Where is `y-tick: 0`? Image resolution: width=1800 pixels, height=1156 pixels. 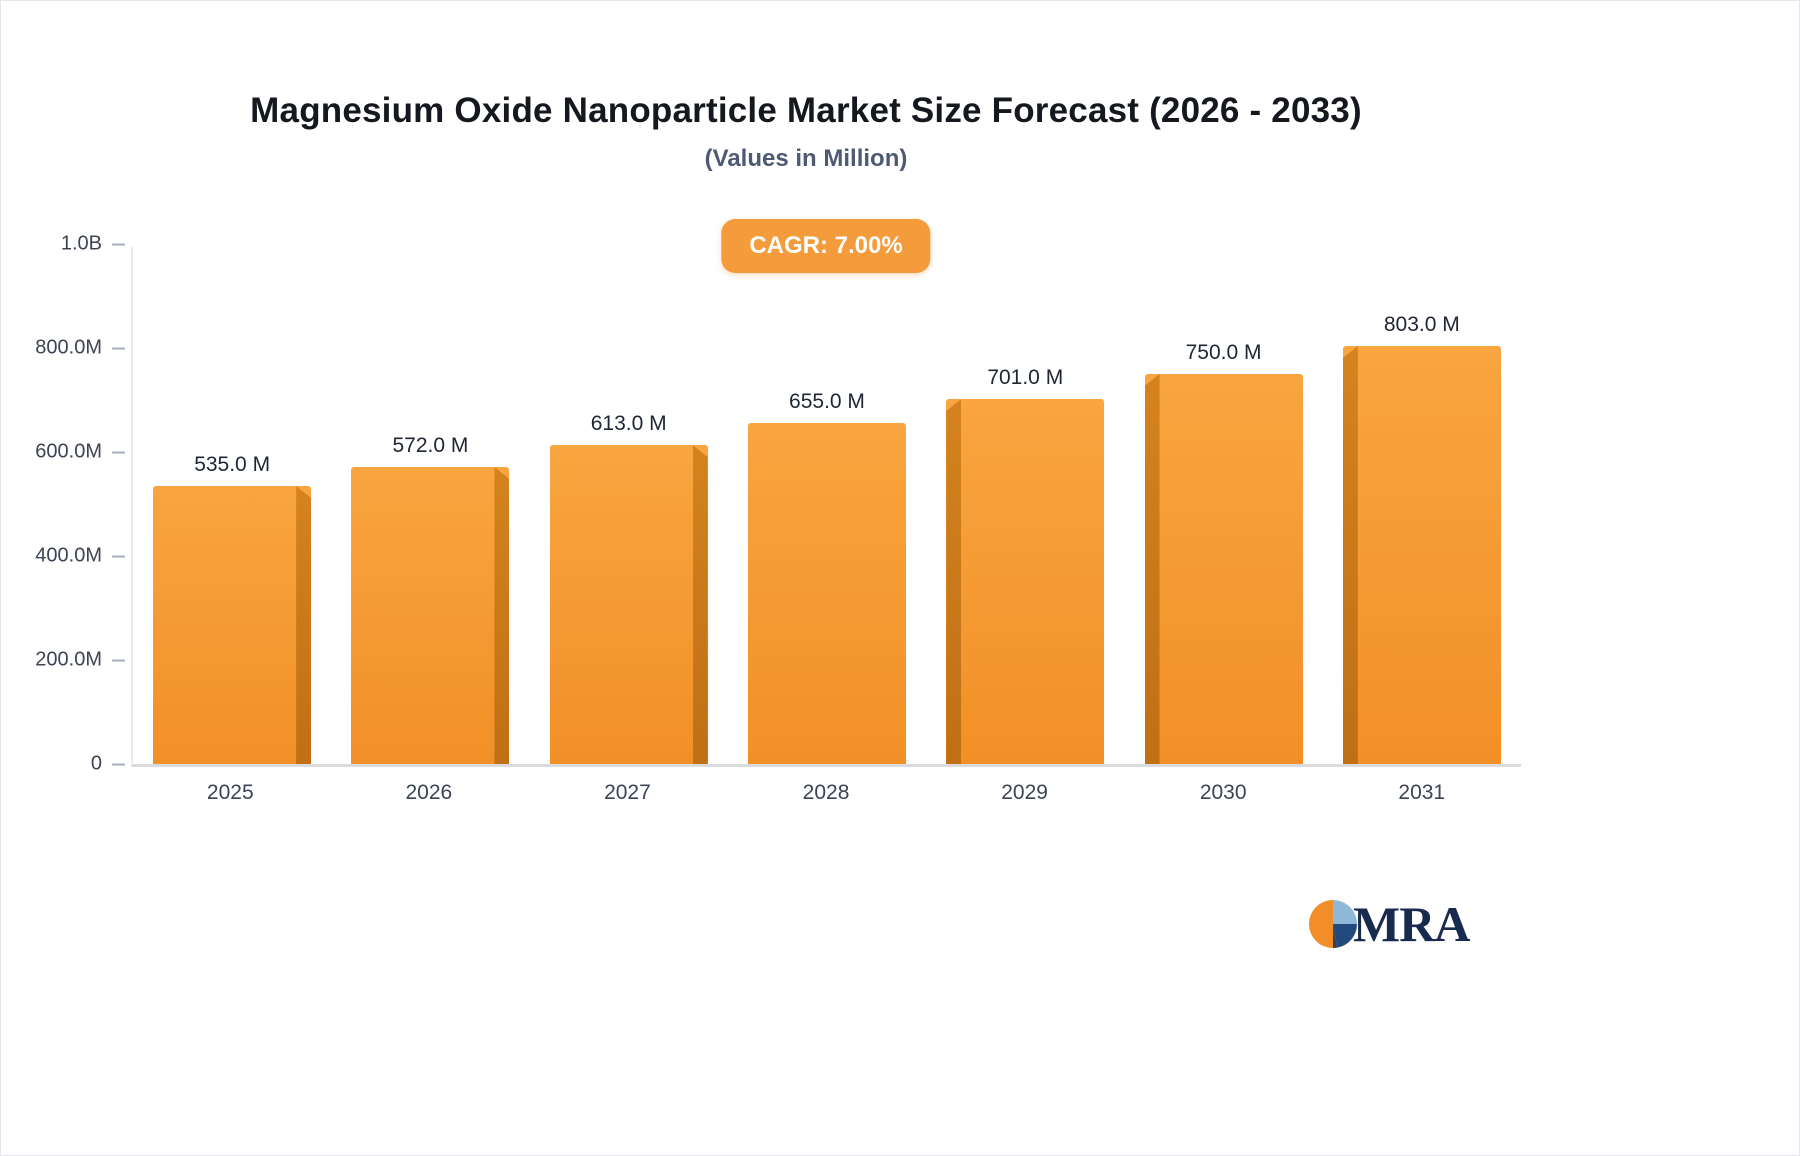
y-tick: 0 is located at coordinates (108, 764).